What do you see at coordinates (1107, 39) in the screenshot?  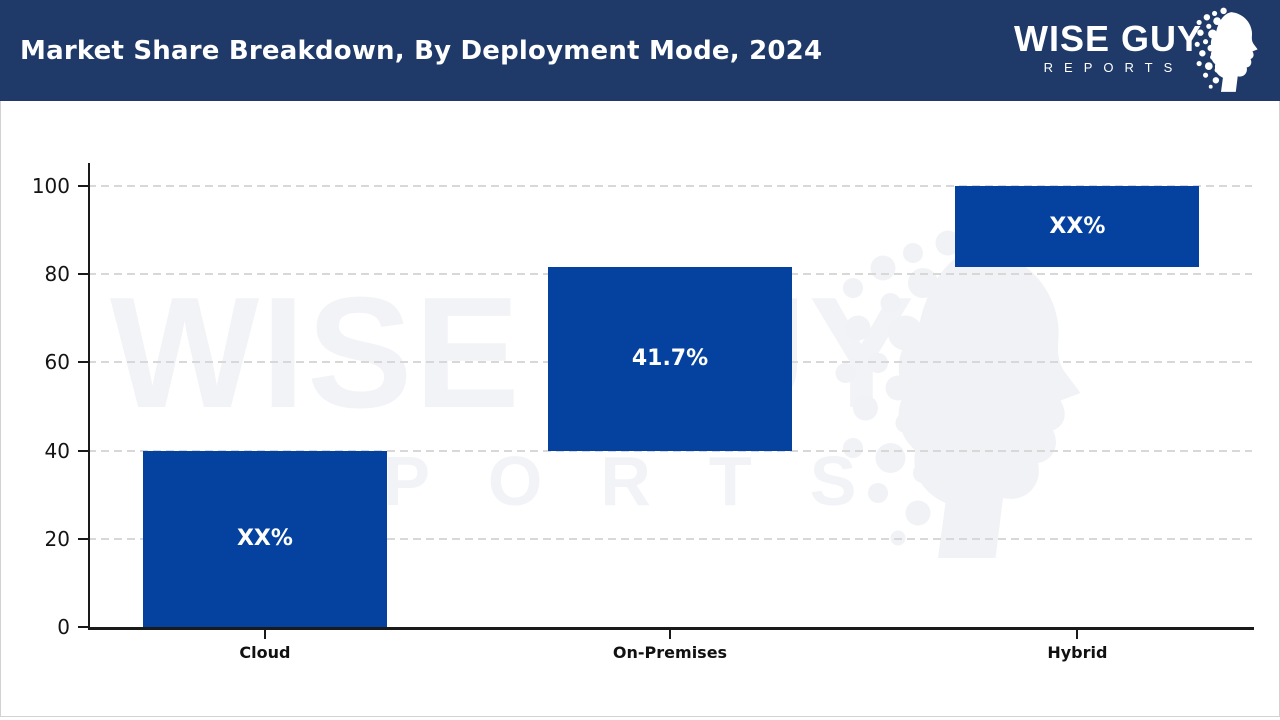 I see `logo-wordmark: WISE GUY` at bounding box center [1107, 39].